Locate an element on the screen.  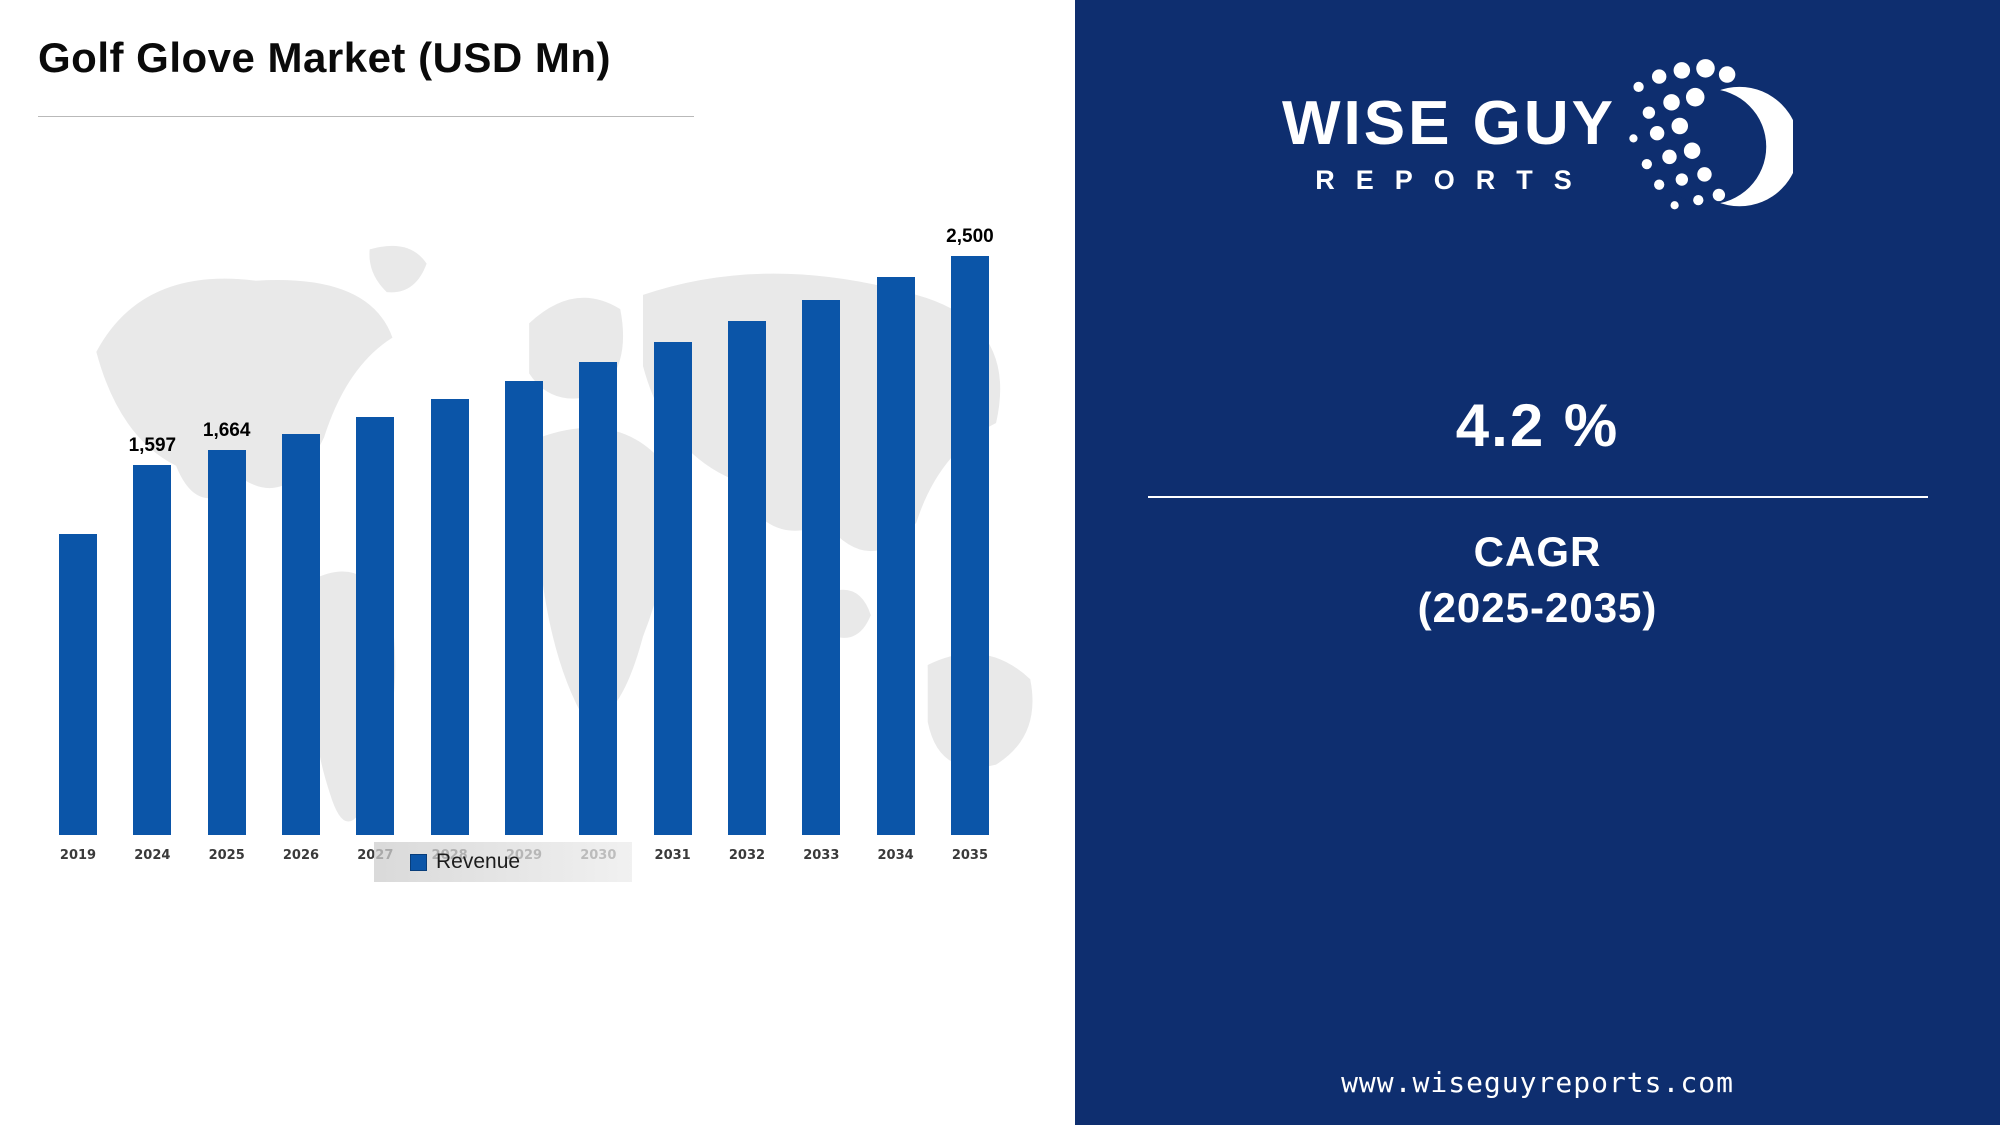
x-tick-2024: 2024 is located at coordinates (152, 855).